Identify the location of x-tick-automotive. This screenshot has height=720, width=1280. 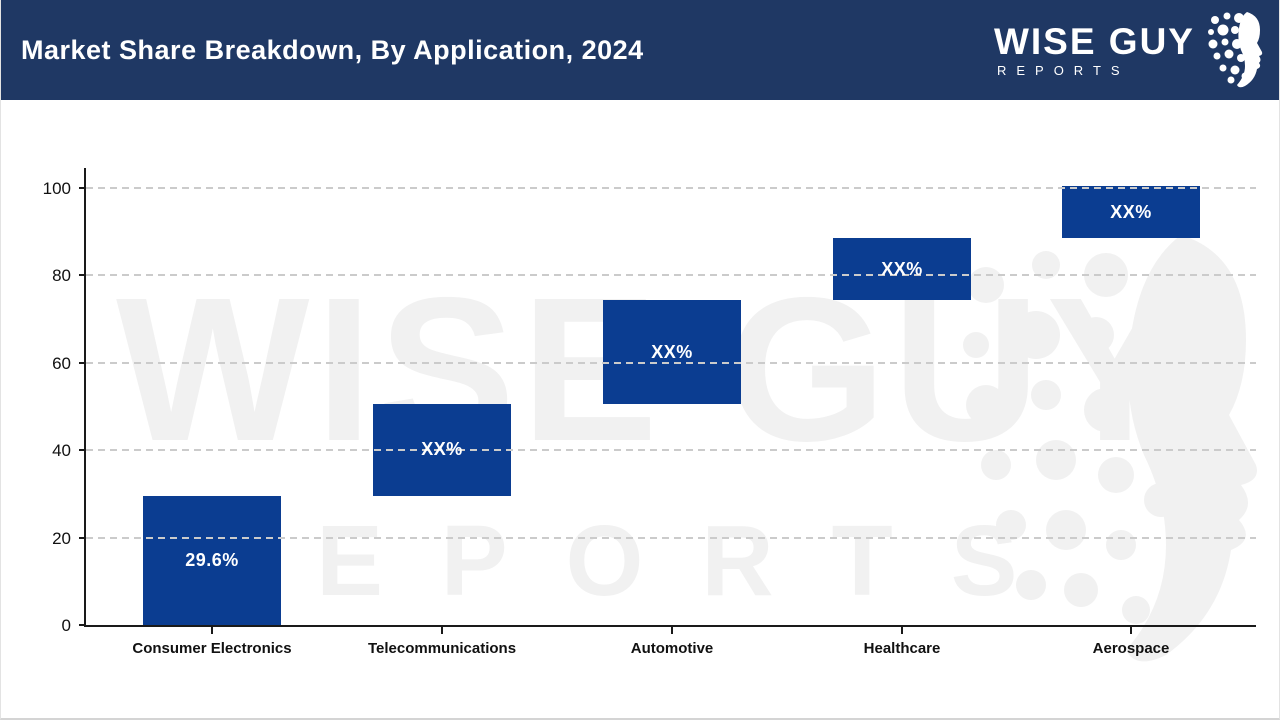
(672, 630).